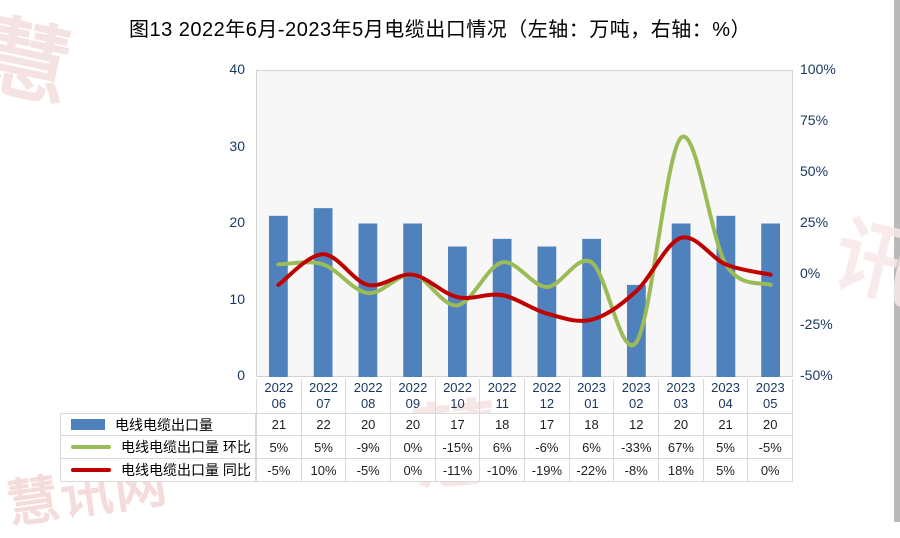 This screenshot has height=538, width=900. What do you see at coordinates (279, 403) in the screenshot?
I see `x-category-month: 06` at bounding box center [279, 403].